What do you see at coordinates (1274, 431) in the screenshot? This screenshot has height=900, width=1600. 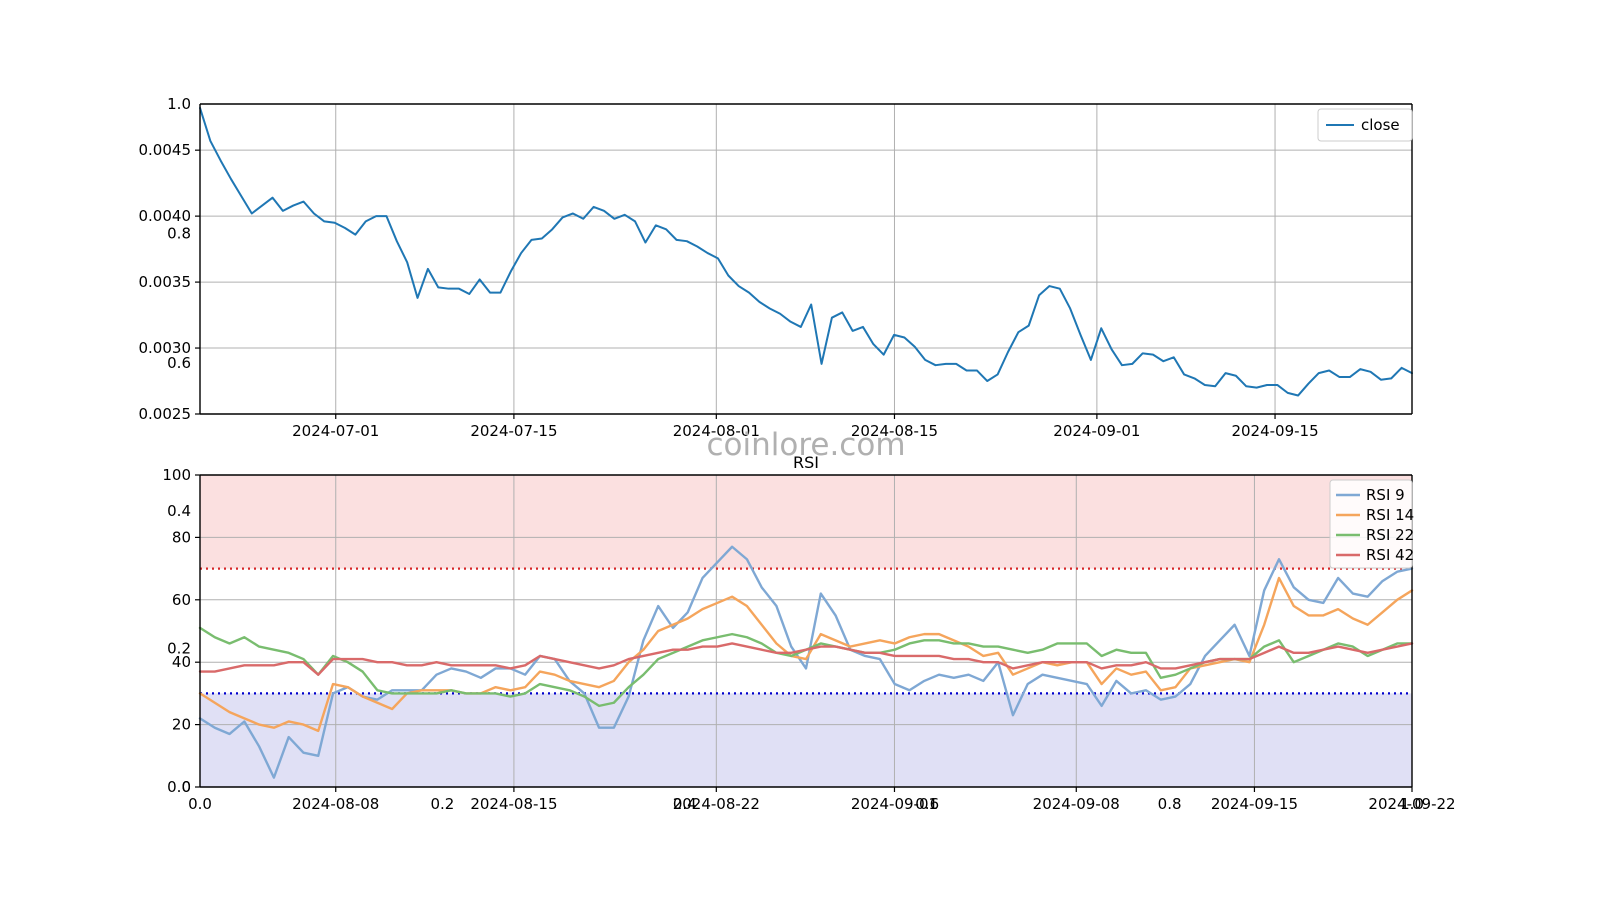 I see `price-x-tick-label: 2024-09-15` at bounding box center [1274, 431].